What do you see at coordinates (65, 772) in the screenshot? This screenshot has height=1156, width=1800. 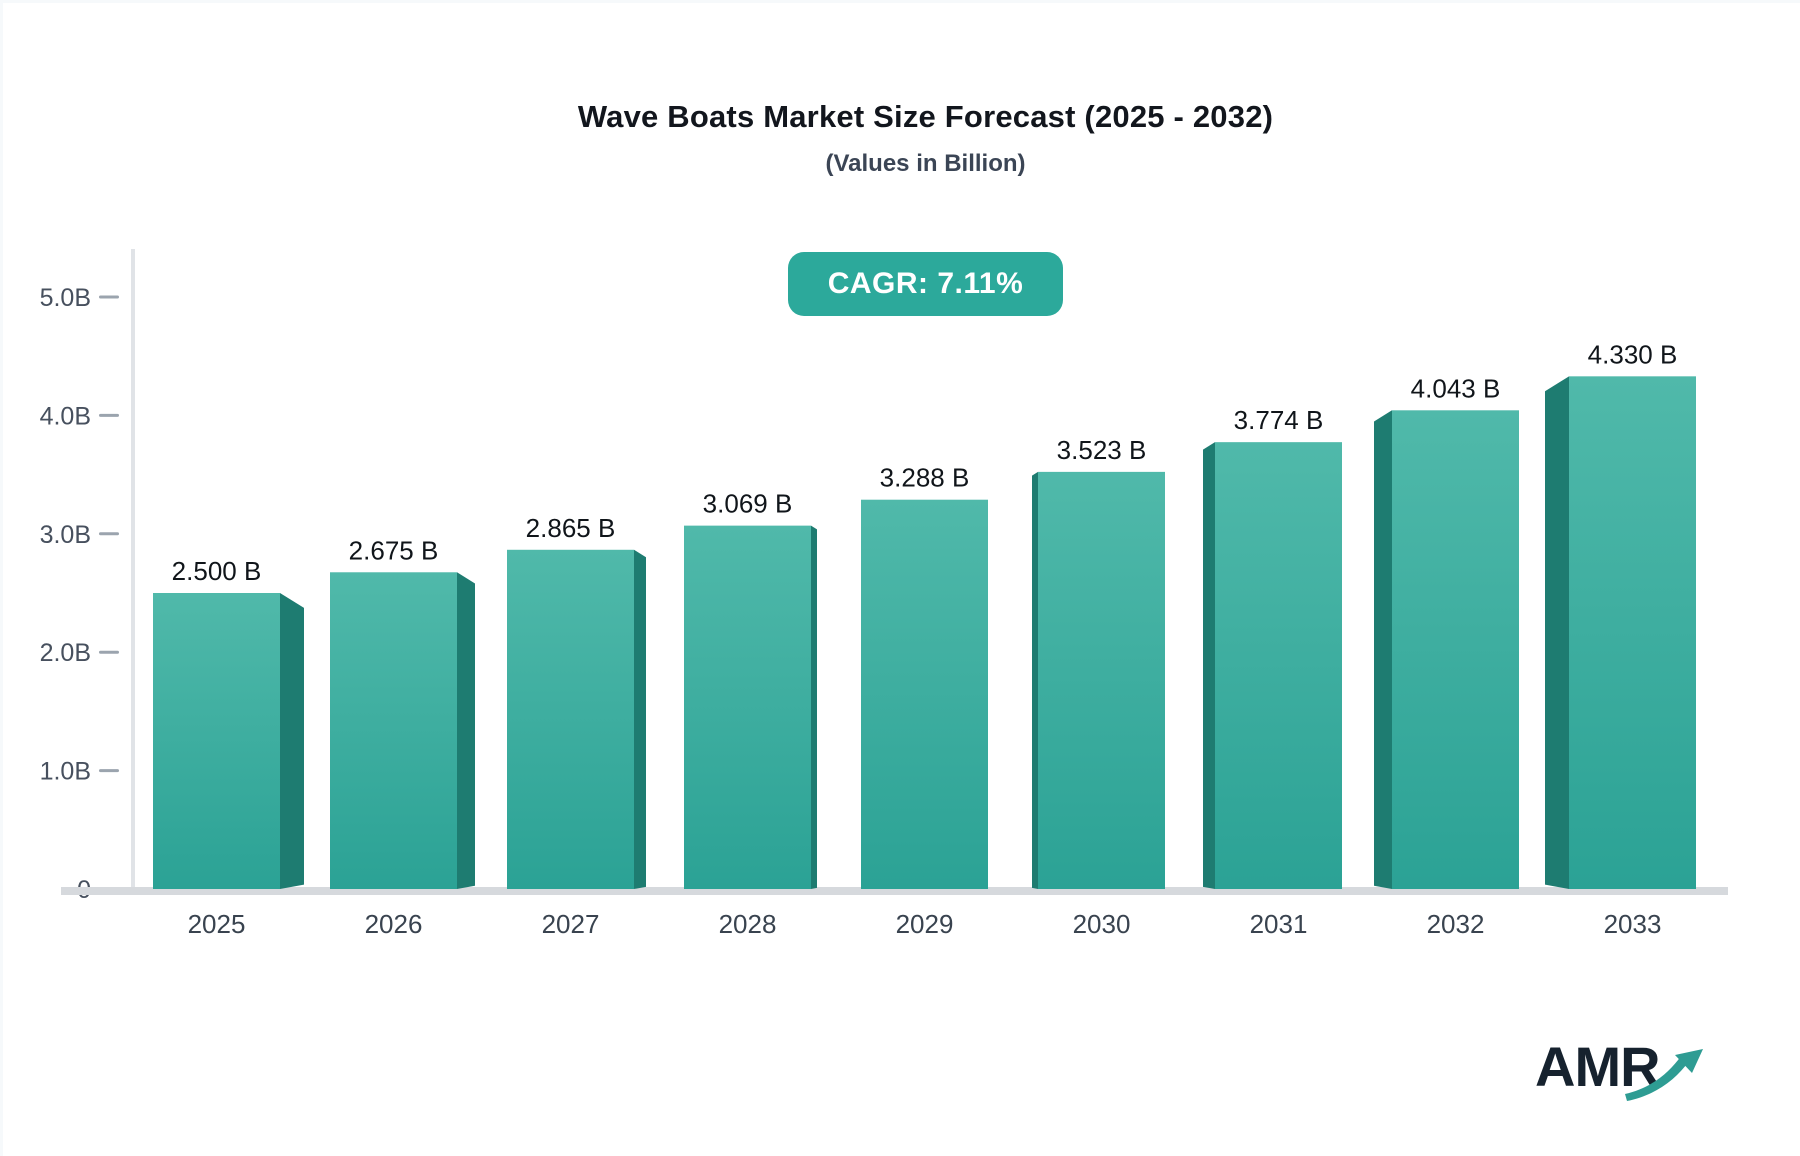 I see `y-tick-label: 1.0B` at bounding box center [65, 772].